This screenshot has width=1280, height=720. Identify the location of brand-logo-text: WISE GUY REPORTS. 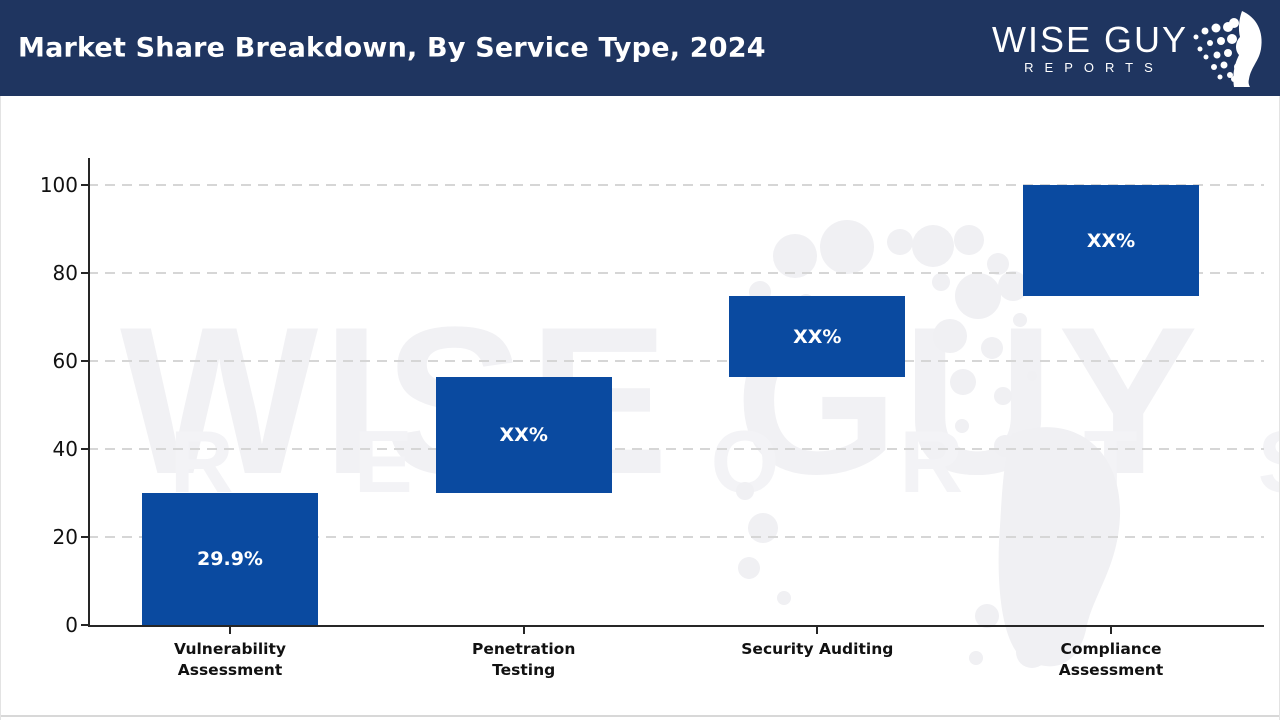
(1089, 47).